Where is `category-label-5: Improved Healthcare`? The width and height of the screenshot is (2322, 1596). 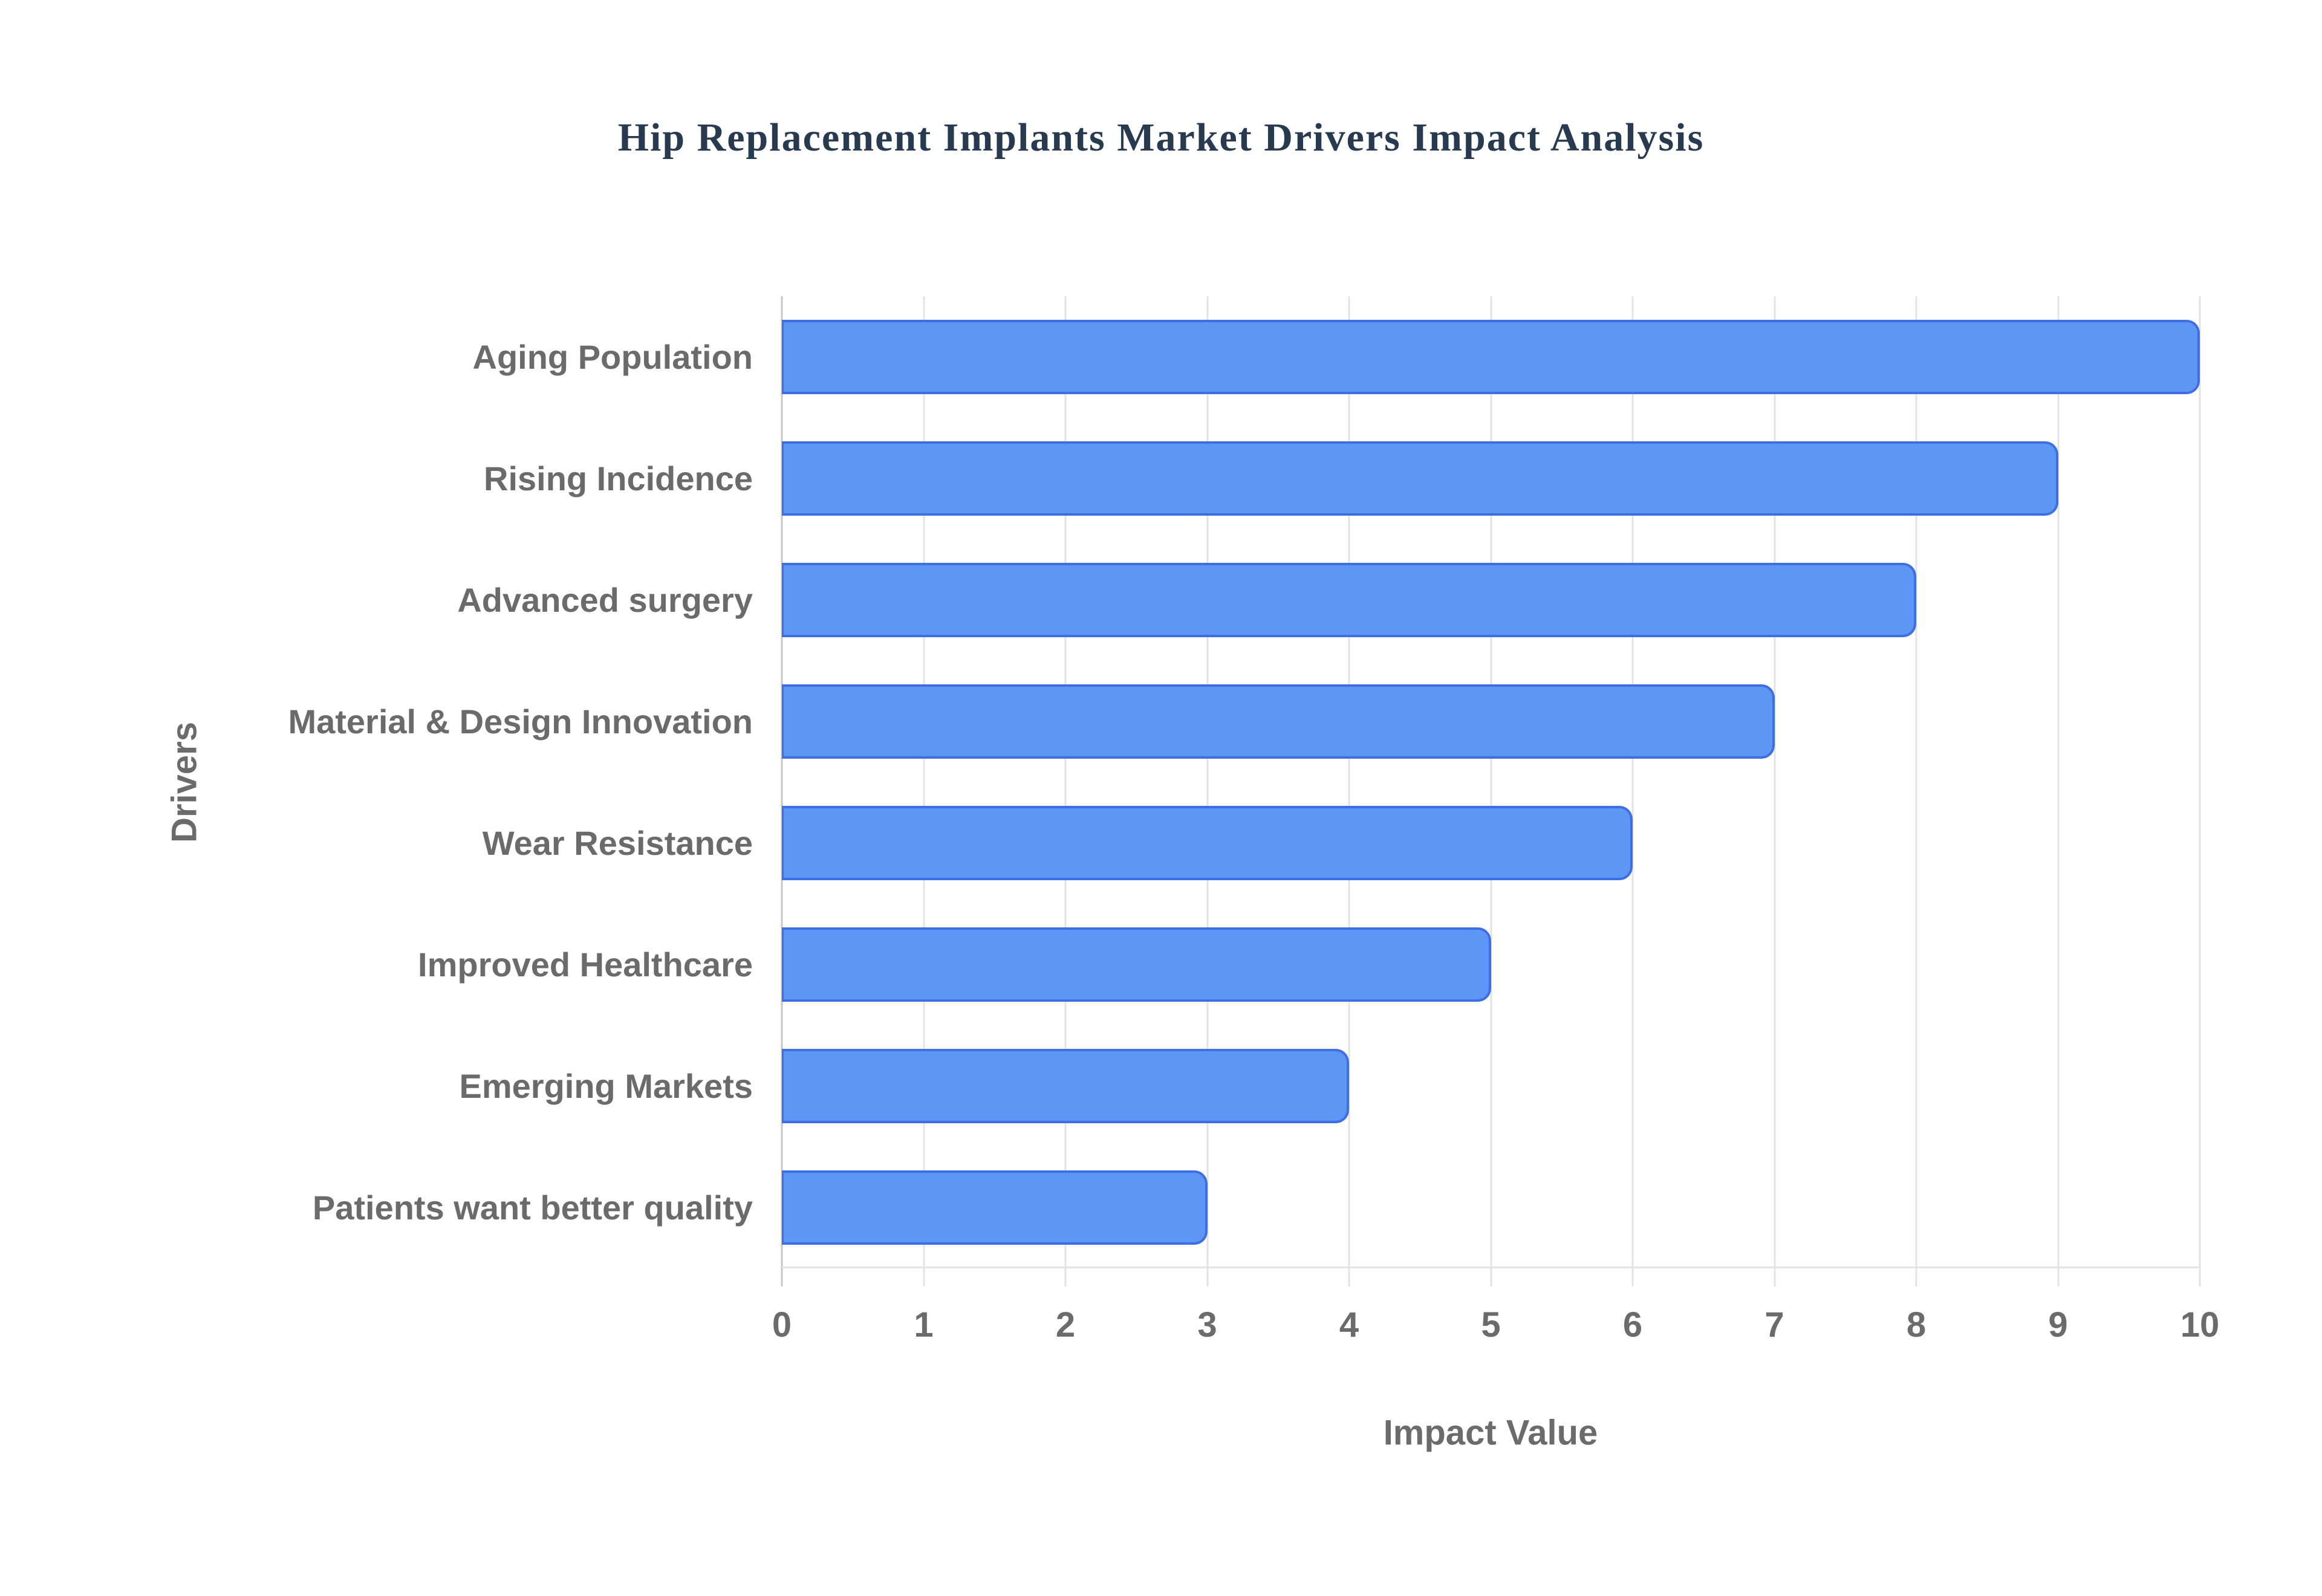 category-label-5: Improved Healthcare is located at coordinates (585, 965).